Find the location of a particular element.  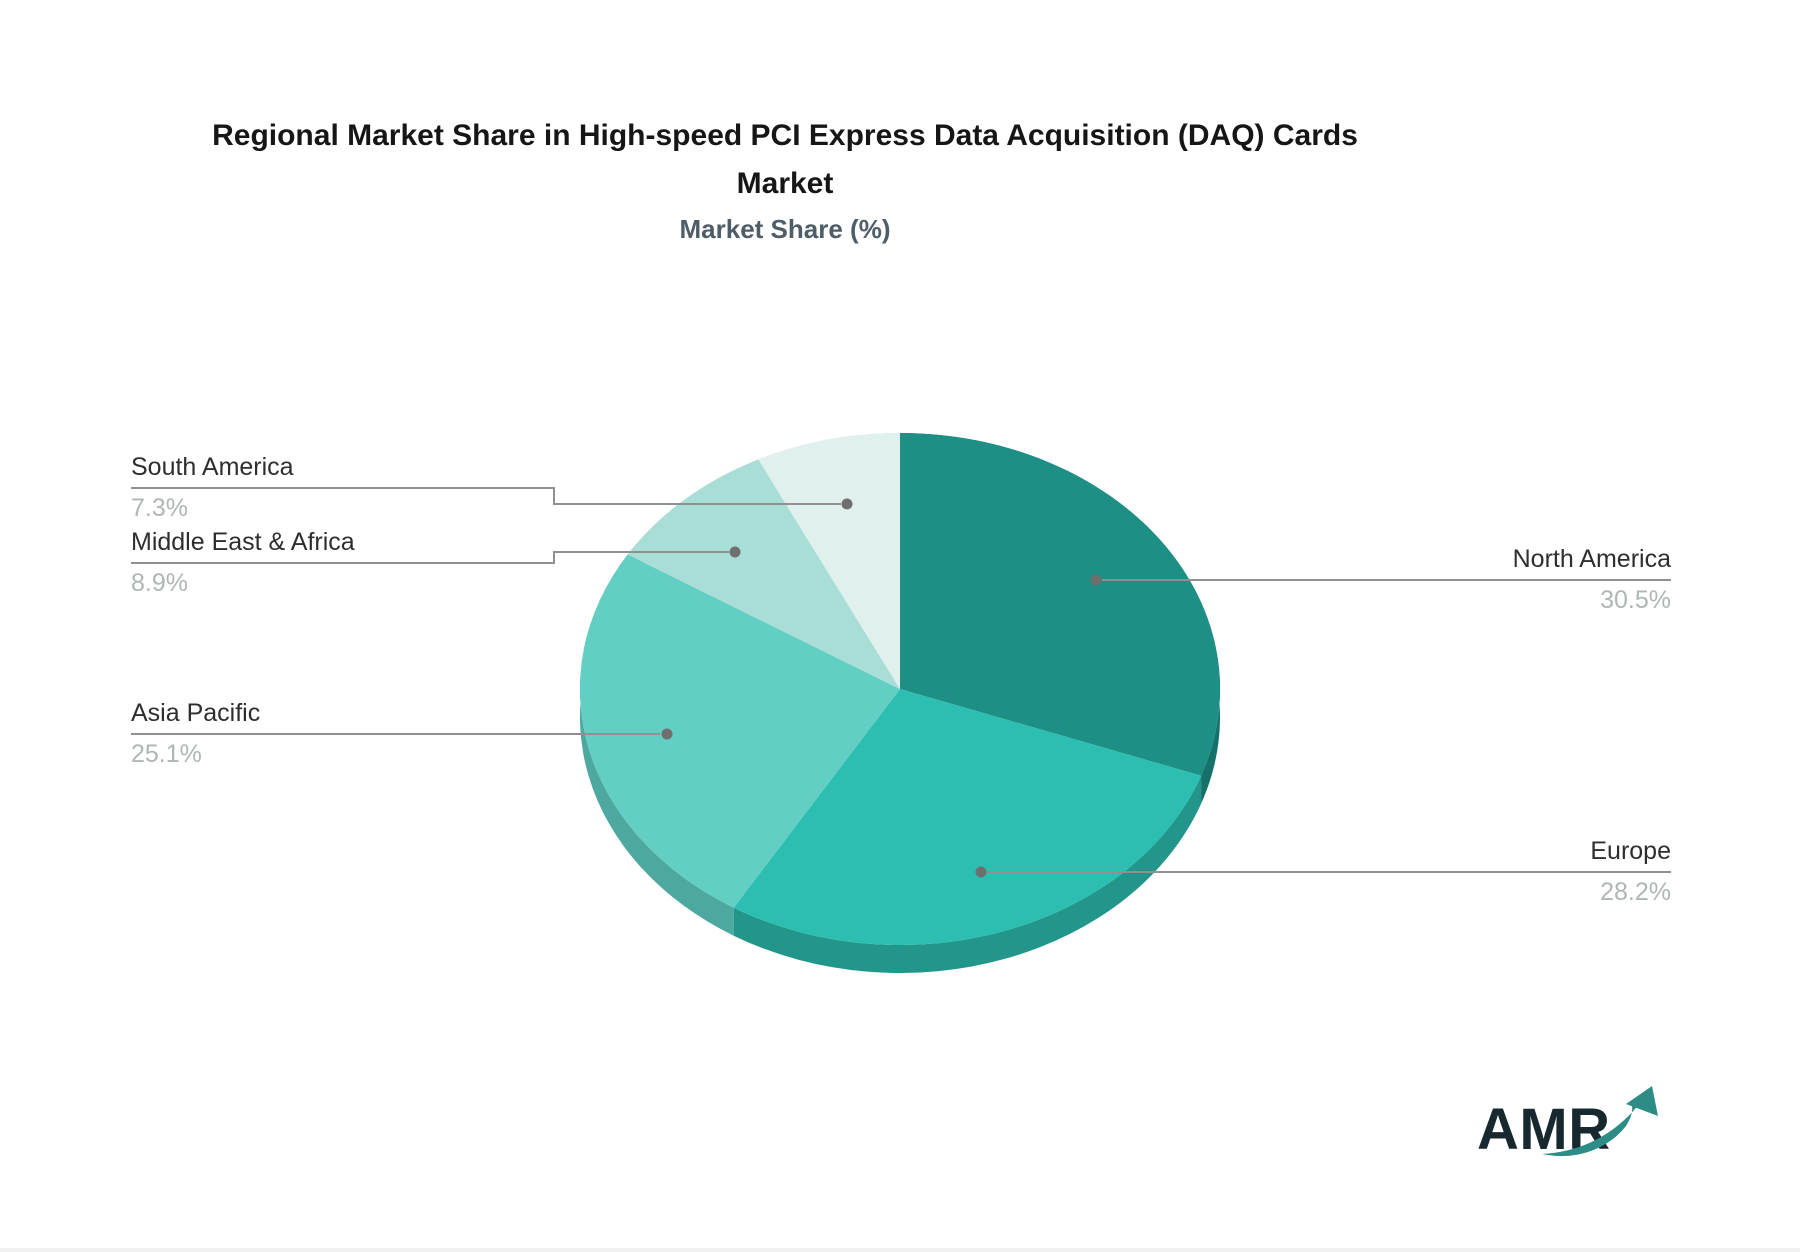

value-europe: 28.2% is located at coordinates (1635, 892).